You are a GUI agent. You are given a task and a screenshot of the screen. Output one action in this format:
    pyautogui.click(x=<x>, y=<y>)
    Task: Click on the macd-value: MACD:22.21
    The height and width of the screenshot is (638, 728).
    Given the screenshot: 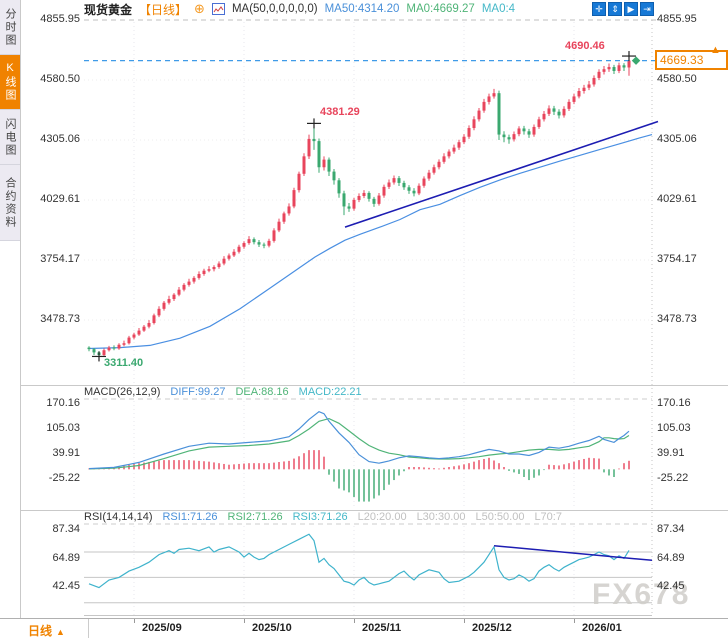 What is the action you would take?
    pyautogui.click(x=330, y=392)
    